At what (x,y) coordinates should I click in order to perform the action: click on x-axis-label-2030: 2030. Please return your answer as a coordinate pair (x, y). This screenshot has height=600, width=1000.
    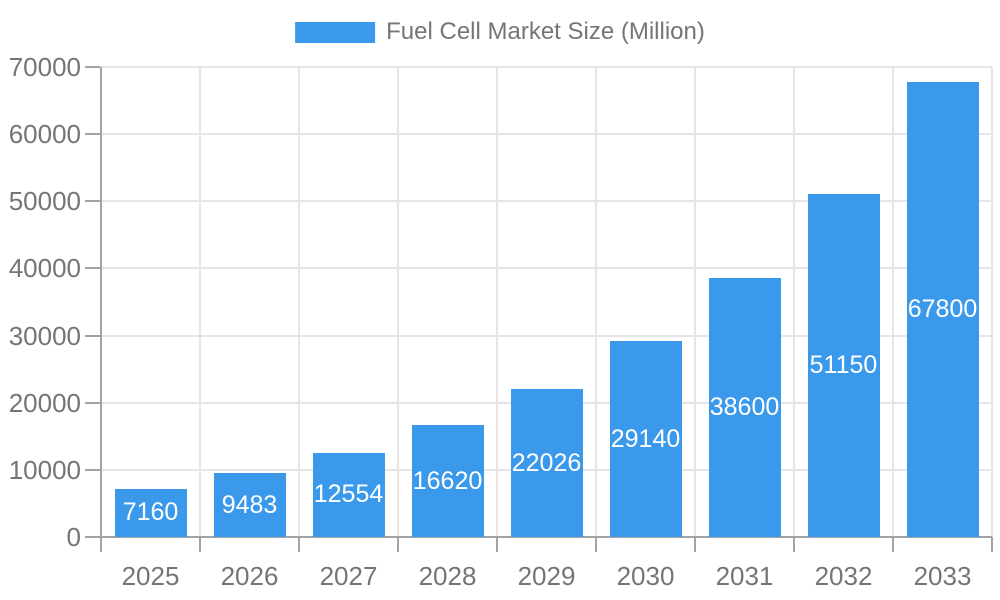
    Looking at the image, I should click on (645, 576).